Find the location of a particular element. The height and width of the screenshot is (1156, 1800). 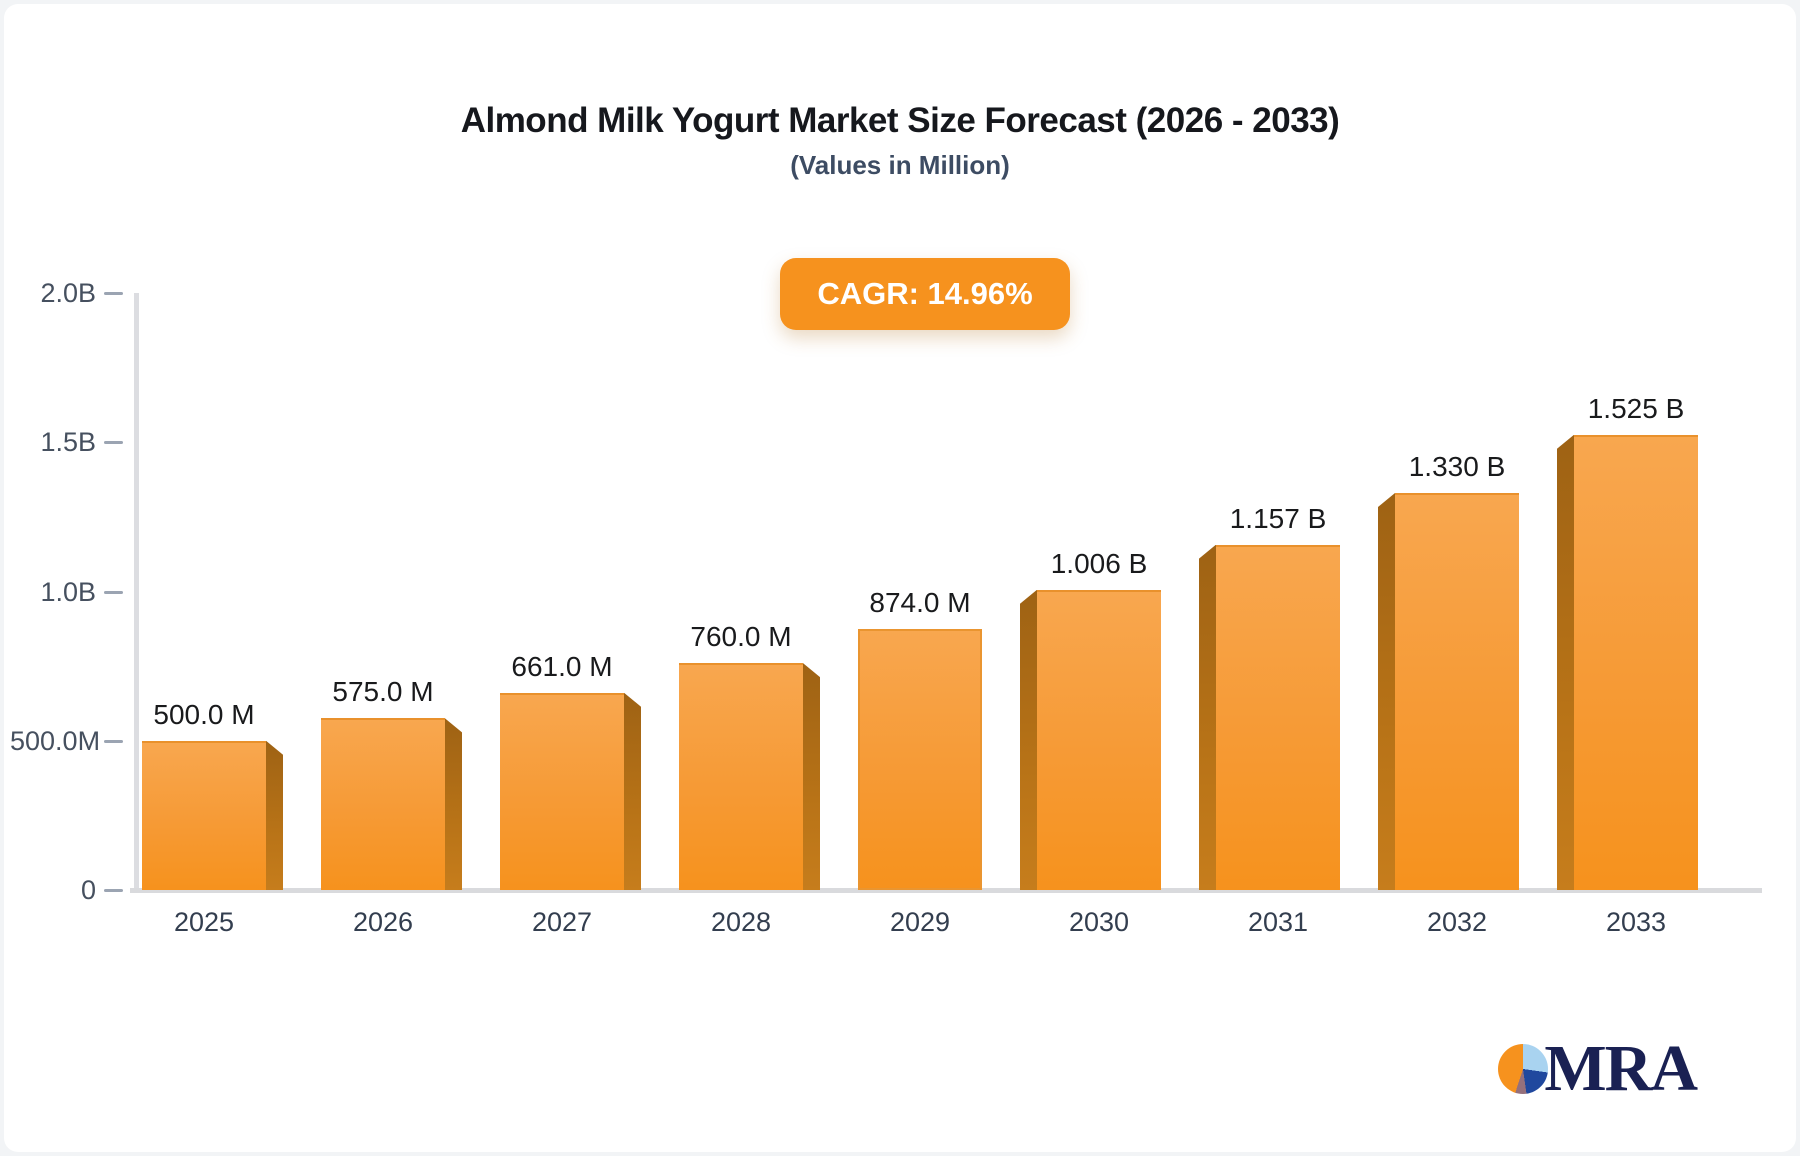

y-tick-label: 1.5B is located at coordinates (68, 442).